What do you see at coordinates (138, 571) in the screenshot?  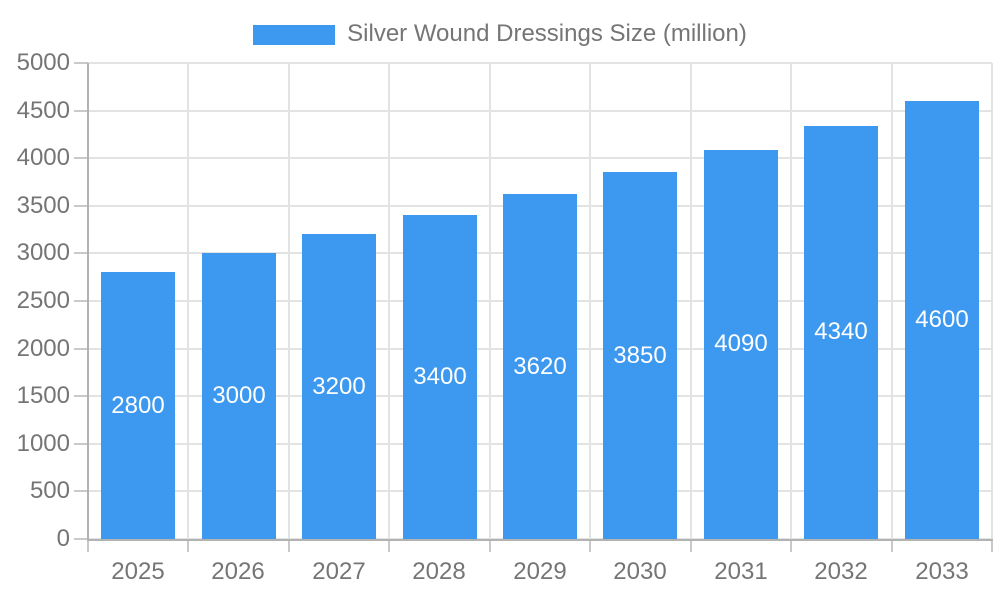 I see `x-axis-label: 2025` at bounding box center [138, 571].